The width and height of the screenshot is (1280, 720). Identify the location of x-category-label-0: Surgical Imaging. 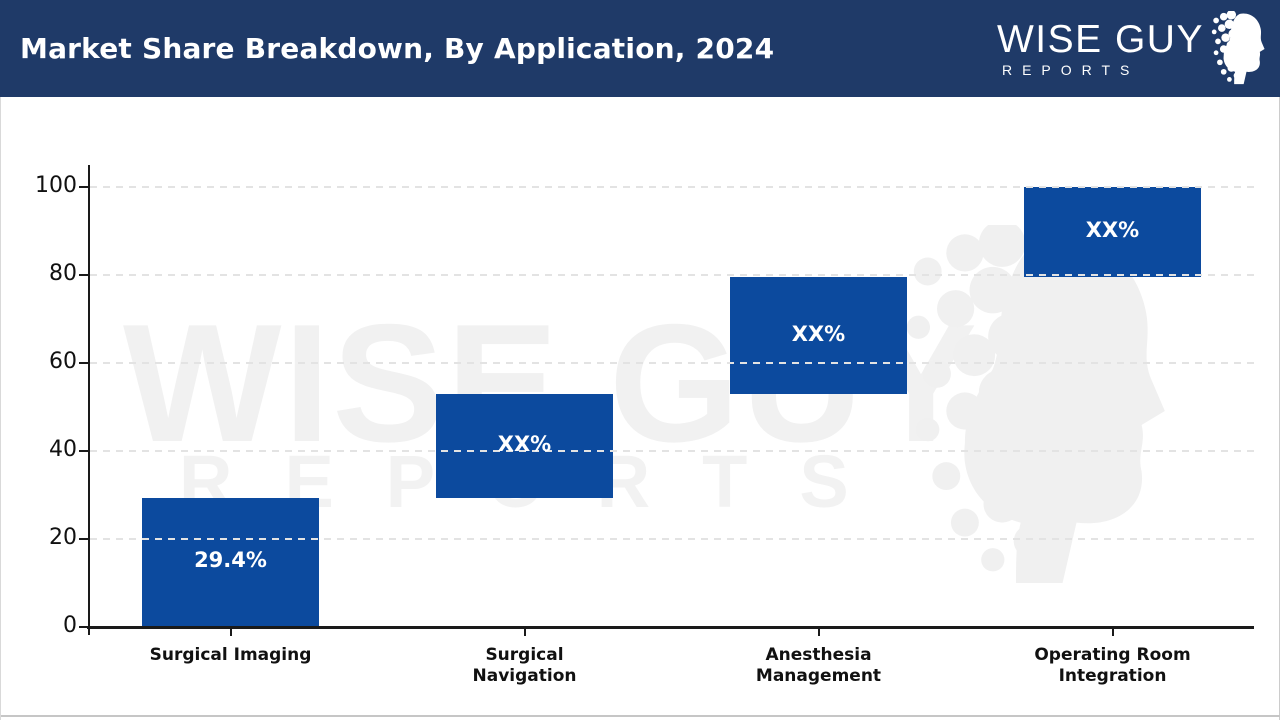
(231, 655).